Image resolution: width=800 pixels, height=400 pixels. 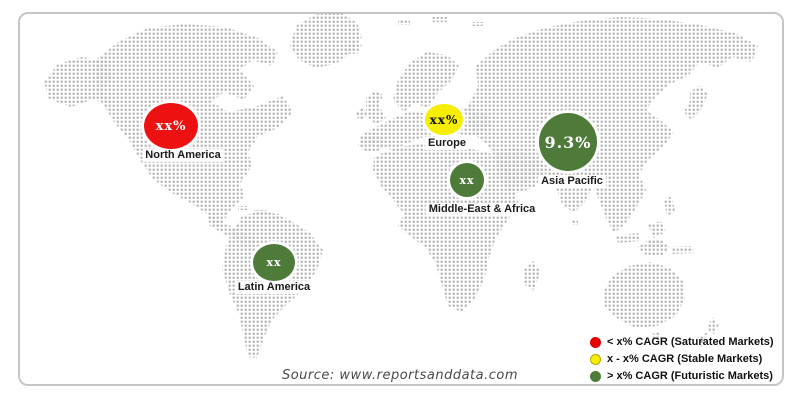 I want to click on legend-item-futuristic: > x% CAGR (Futuristic Markets), so click(x=682, y=376).